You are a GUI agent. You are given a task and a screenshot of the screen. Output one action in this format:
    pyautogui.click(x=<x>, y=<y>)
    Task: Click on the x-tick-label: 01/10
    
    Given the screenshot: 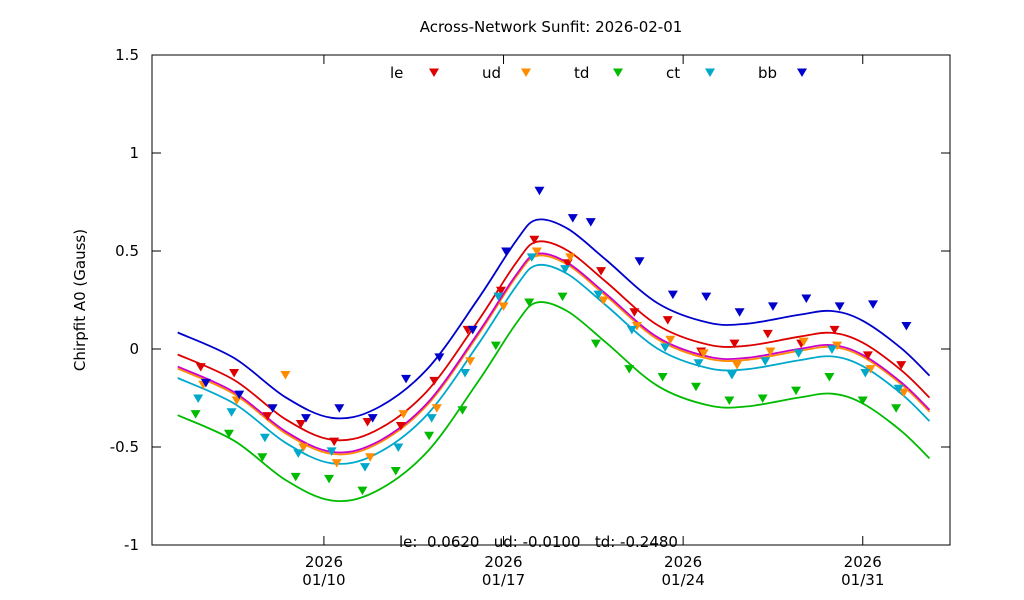 What is the action you would take?
    pyautogui.click(x=323, y=580)
    